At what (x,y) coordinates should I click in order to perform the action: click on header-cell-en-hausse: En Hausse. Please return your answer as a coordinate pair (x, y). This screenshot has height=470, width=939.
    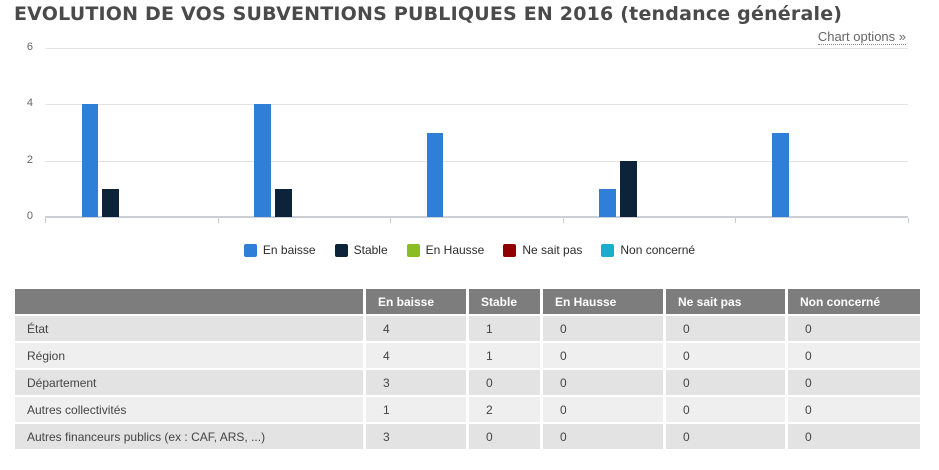
    Looking at the image, I should click on (603, 301).